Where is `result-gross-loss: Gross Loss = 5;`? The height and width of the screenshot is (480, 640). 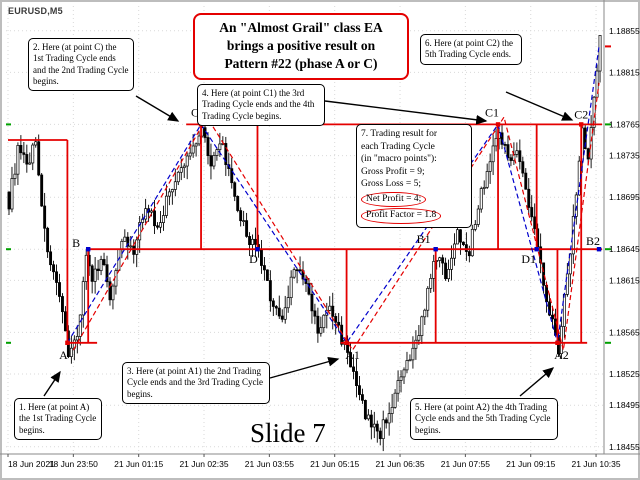 result-gross-loss: Gross Loss = 5; is located at coordinates (391, 184).